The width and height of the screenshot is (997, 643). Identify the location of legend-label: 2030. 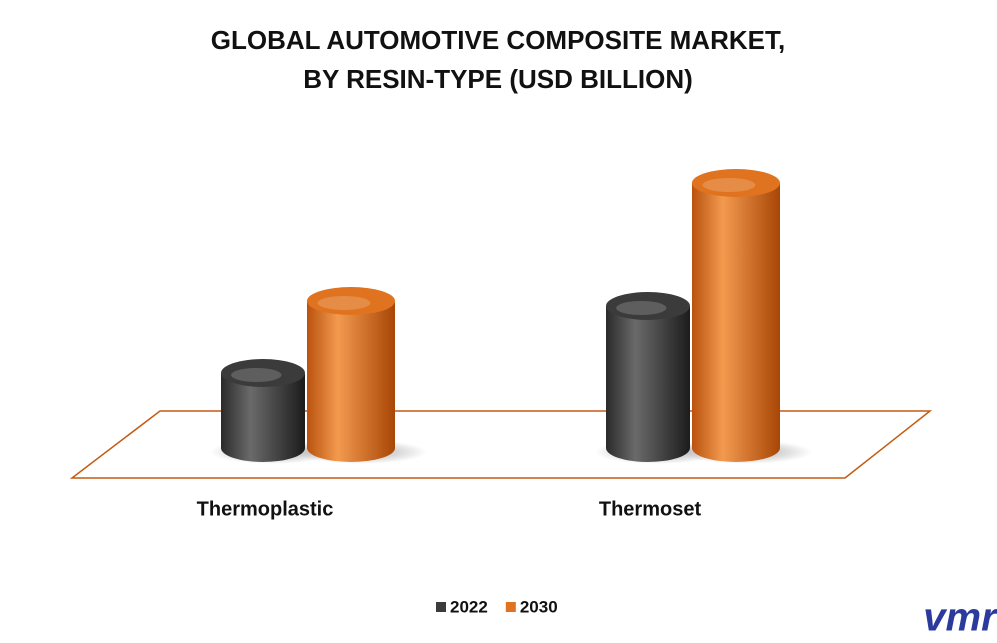
(539, 606).